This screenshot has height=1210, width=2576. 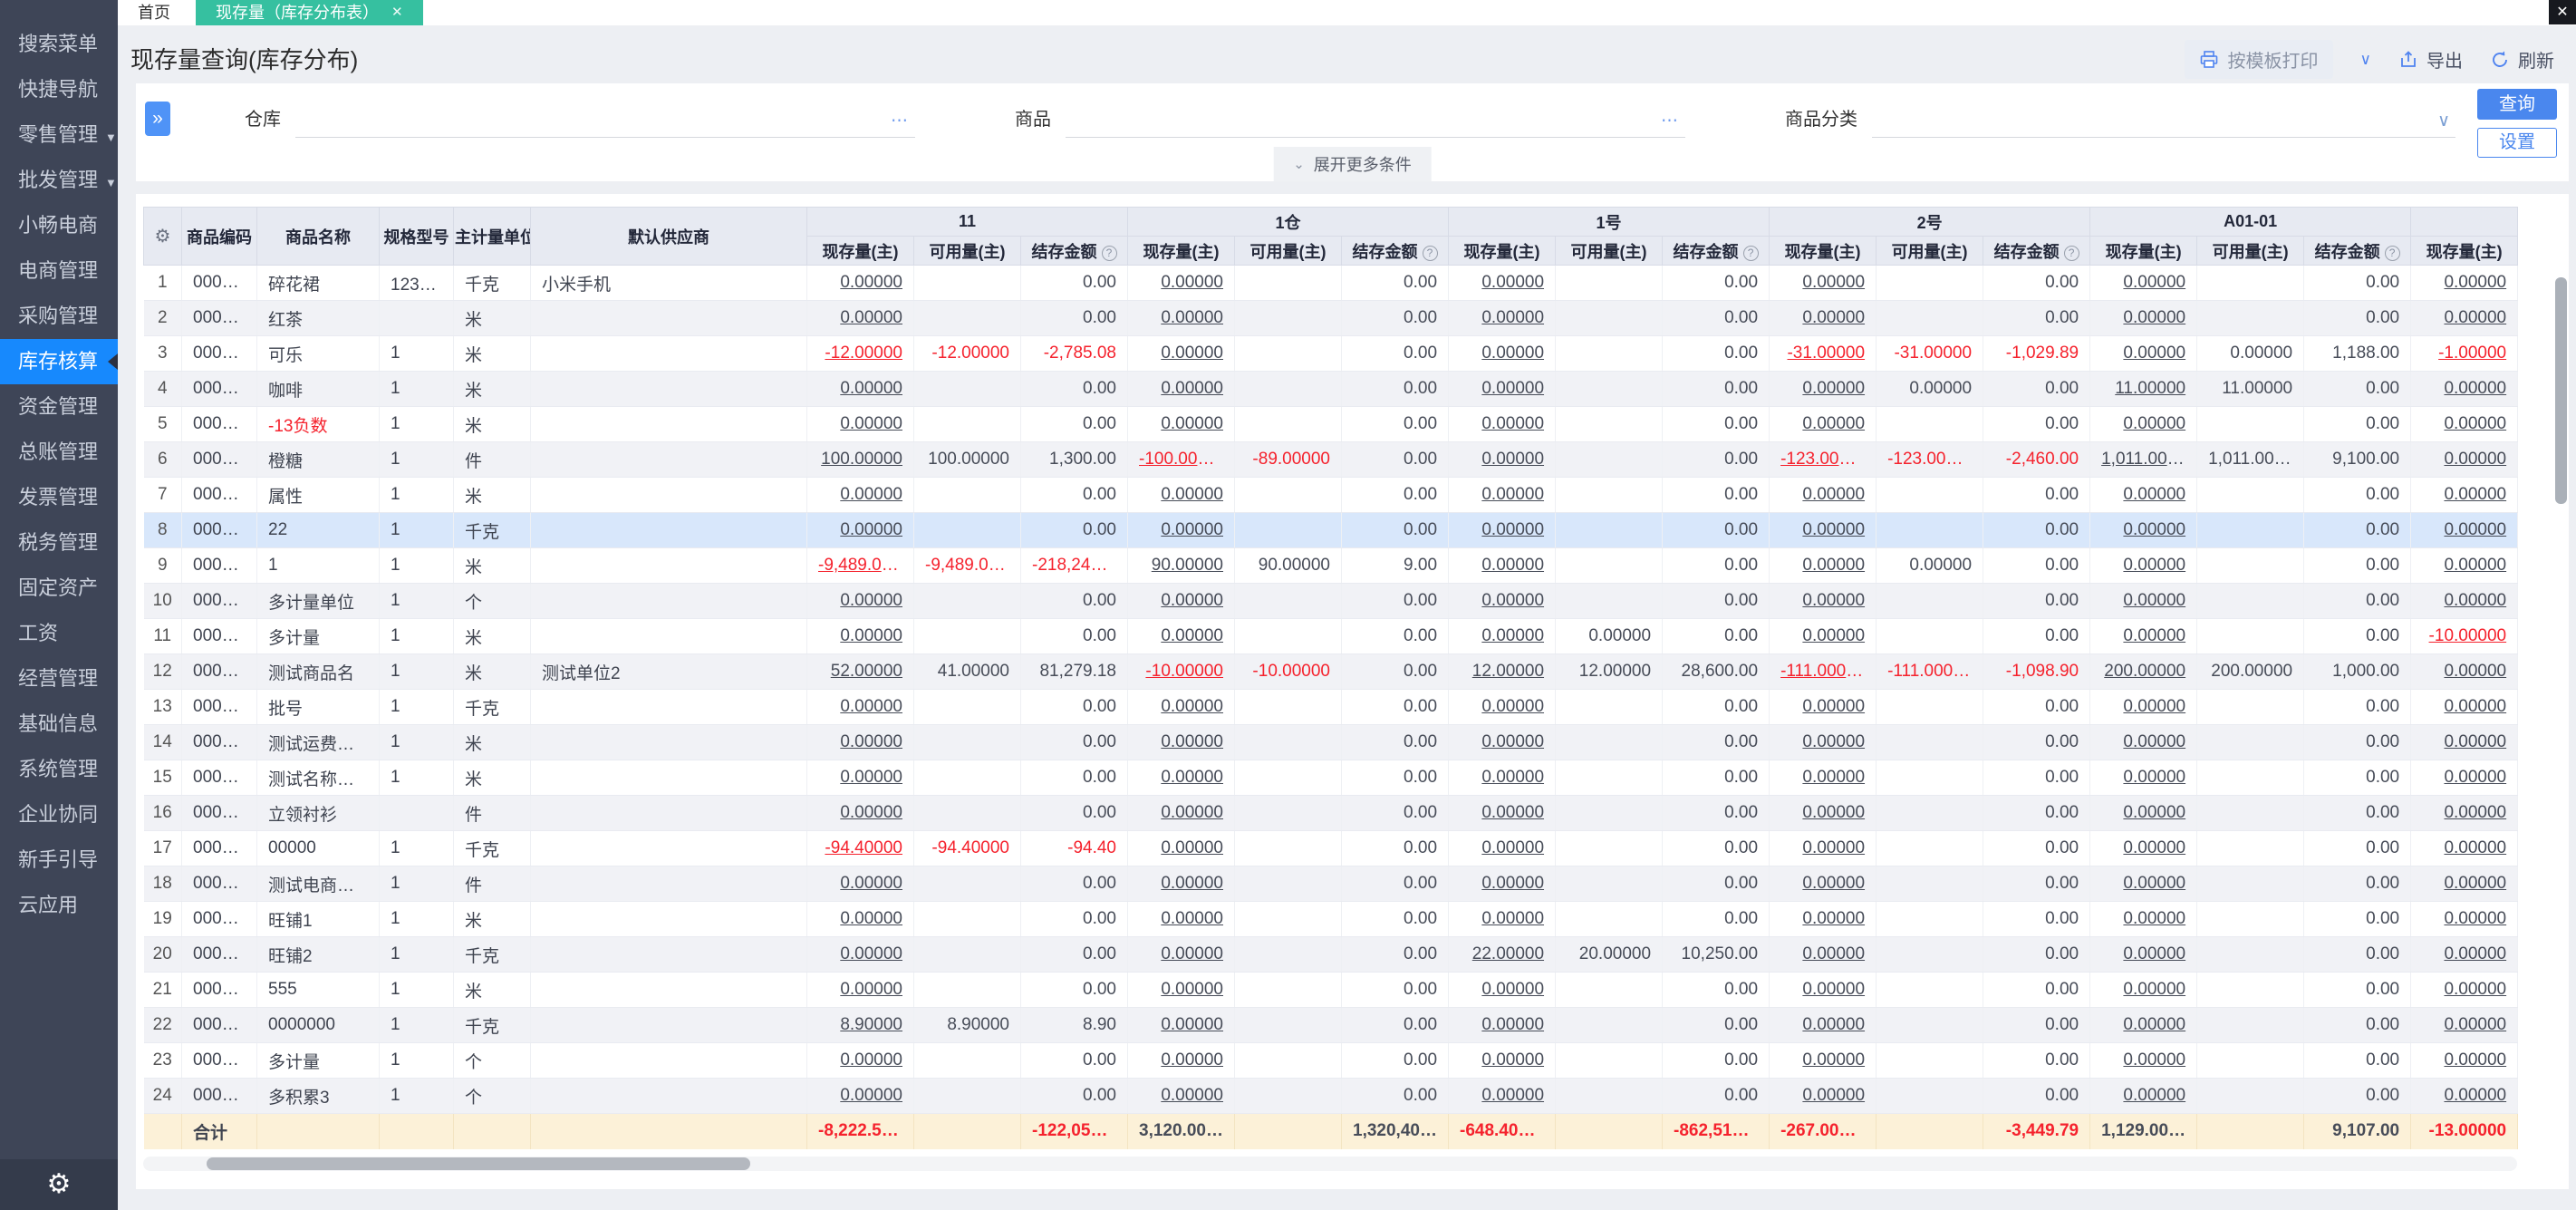 I want to click on sidebar-item: 搜索菜单, so click(x=59, y=44).